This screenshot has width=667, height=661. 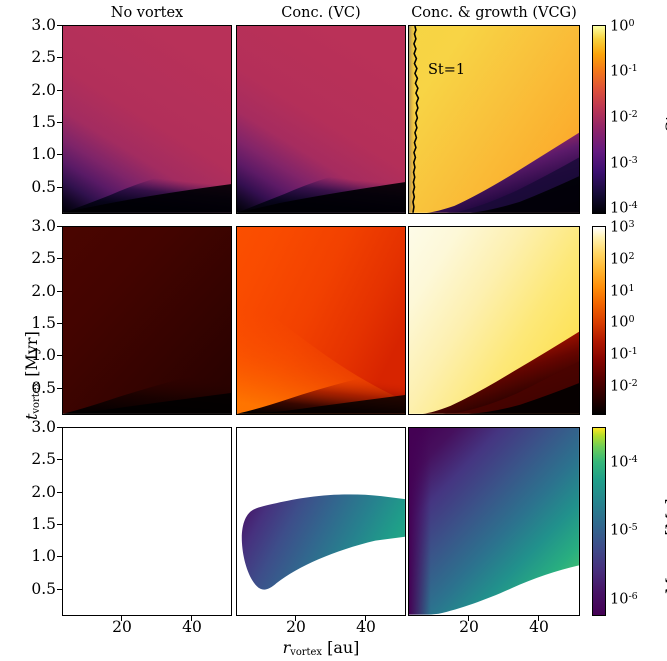 What do you see at coordinates (296, 627) in the screenshot?
I see `xtick-c2-20: 20` at bounding box center [296, 627].